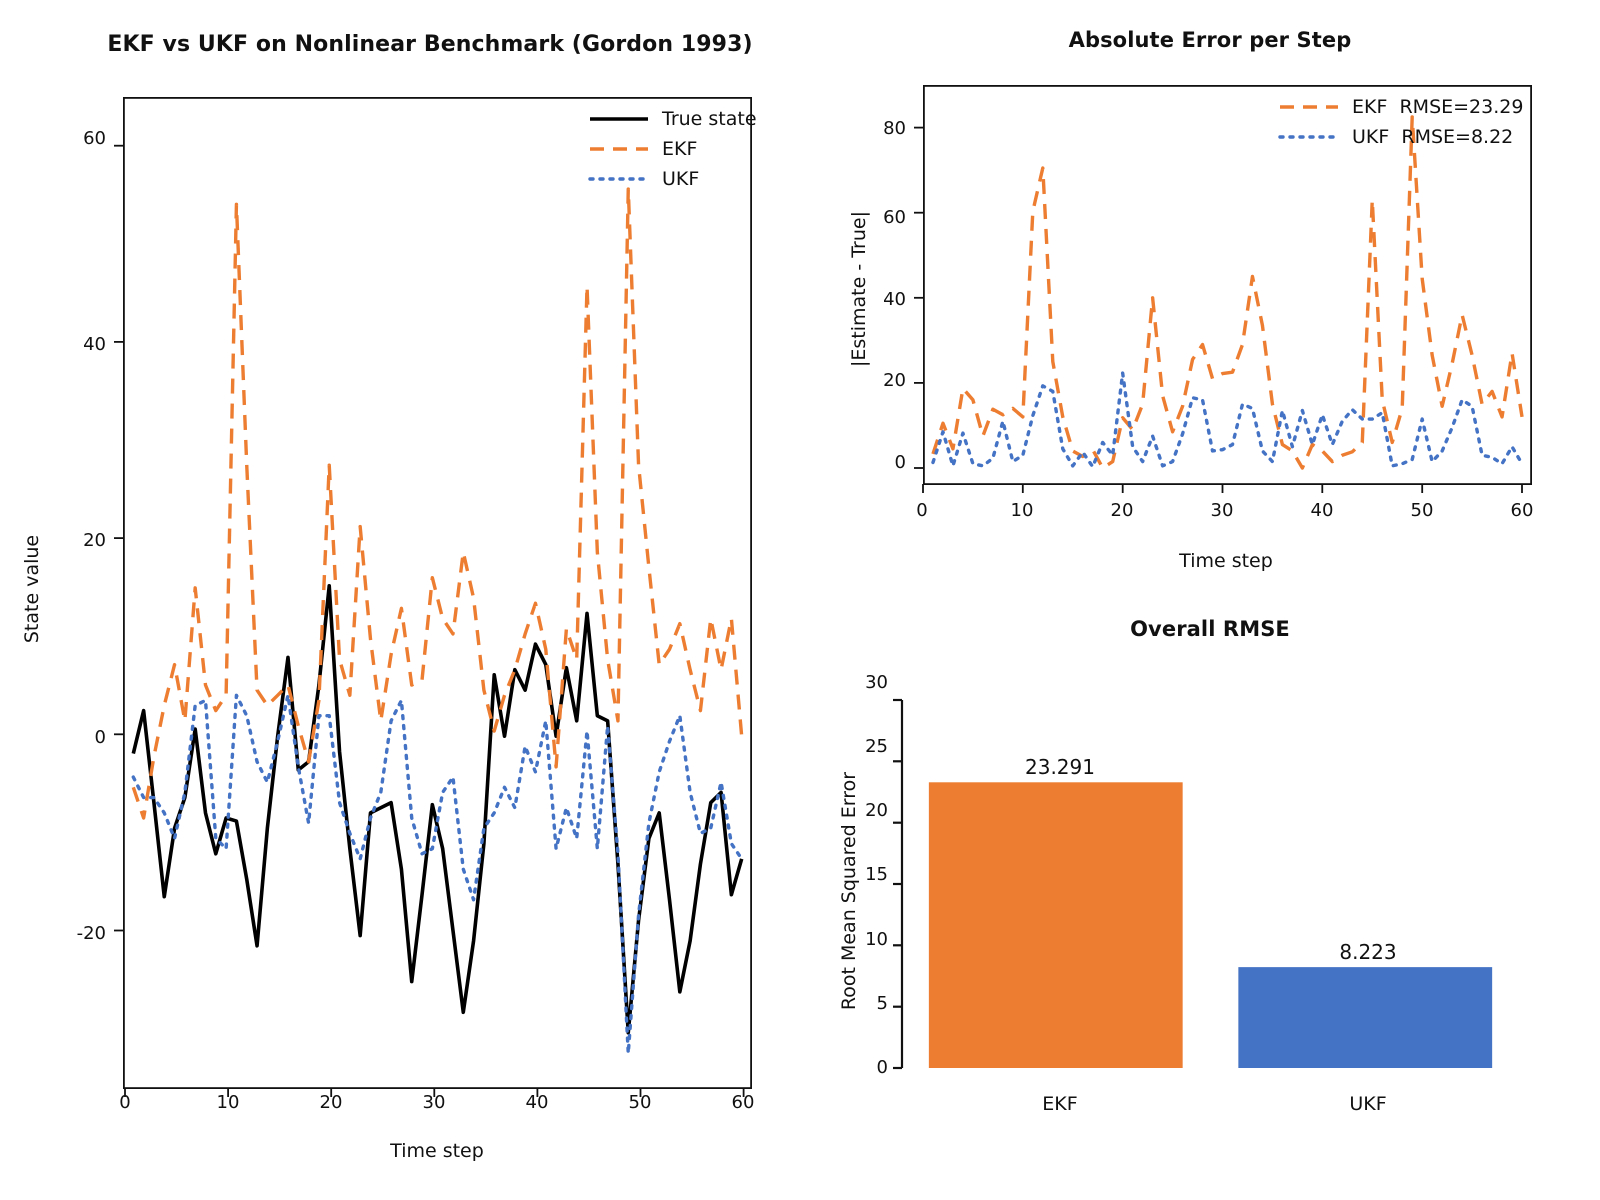  I want to click on main-legend-item-ukf: UKF, so click(668, 179).